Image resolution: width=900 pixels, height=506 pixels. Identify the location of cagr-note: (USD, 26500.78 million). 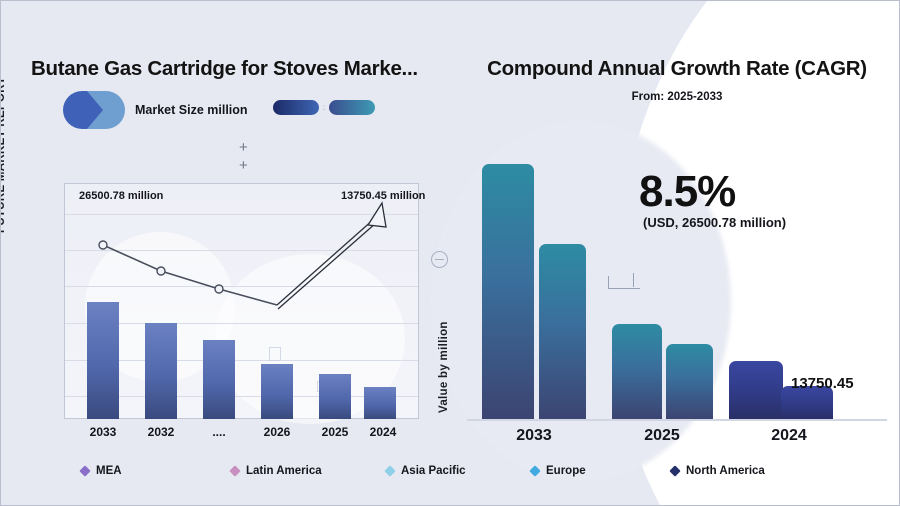
(715, 222).